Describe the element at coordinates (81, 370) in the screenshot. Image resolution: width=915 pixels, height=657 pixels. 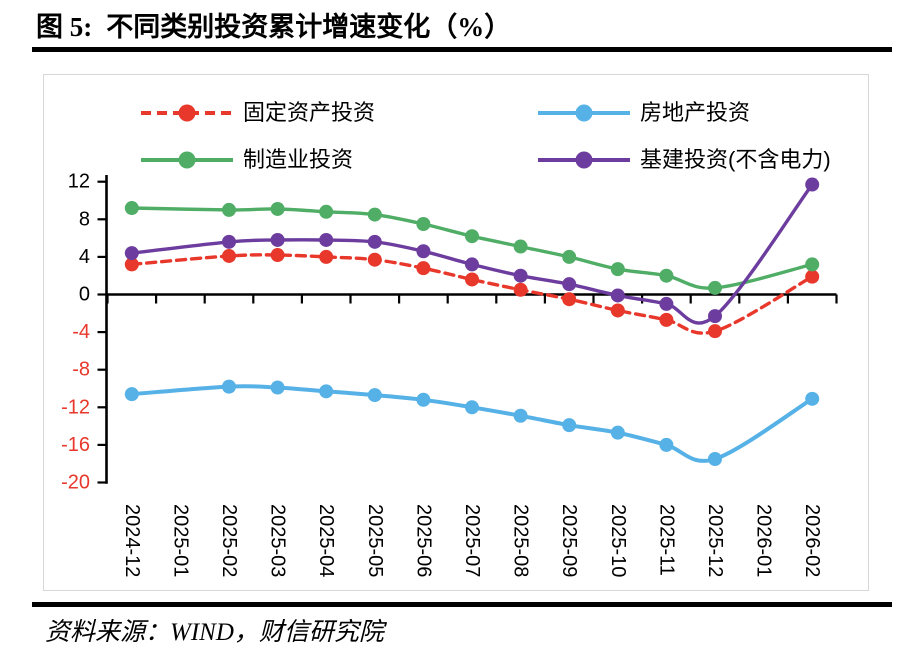
I see `y-axis-tick-label: -8` at that location.